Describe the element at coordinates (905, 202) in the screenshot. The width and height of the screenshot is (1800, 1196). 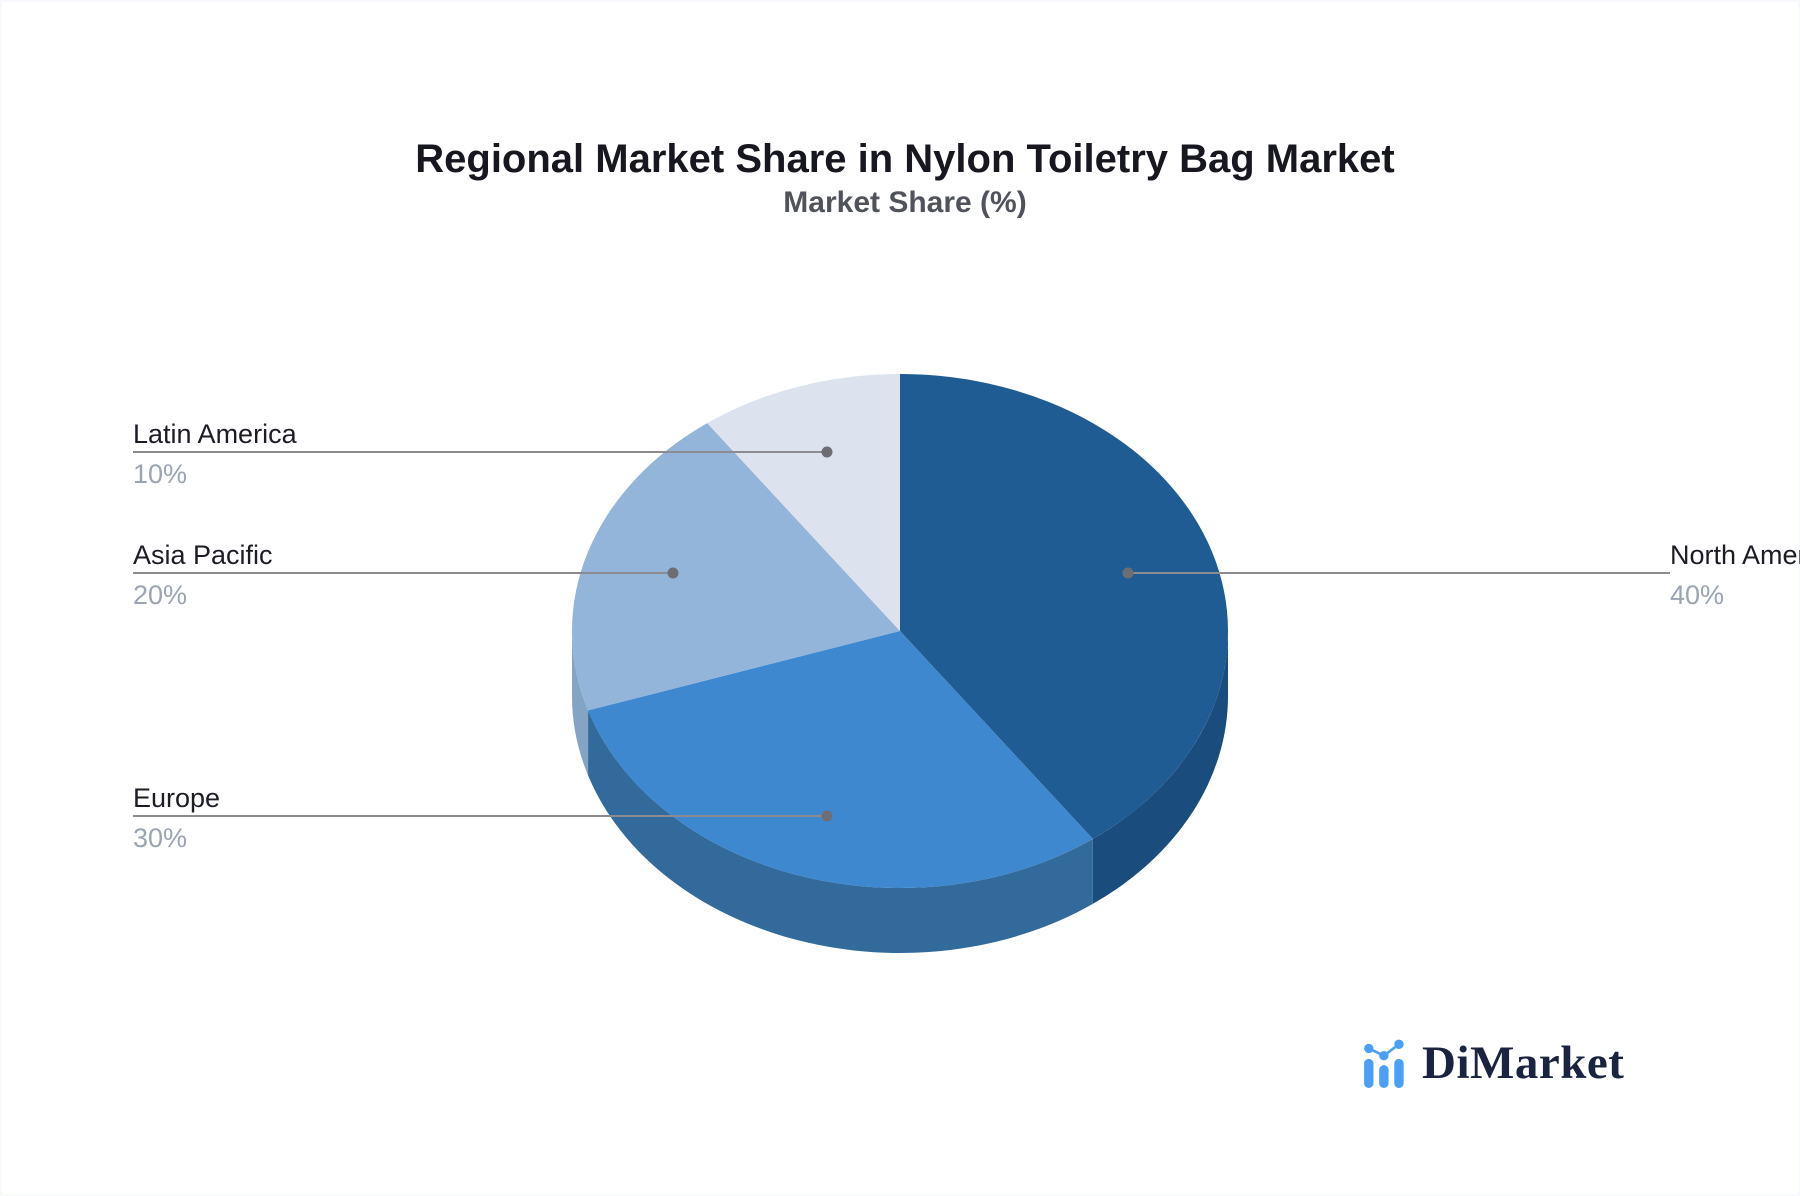
I see `chart-subtitle: Market Share (%)` at that location.